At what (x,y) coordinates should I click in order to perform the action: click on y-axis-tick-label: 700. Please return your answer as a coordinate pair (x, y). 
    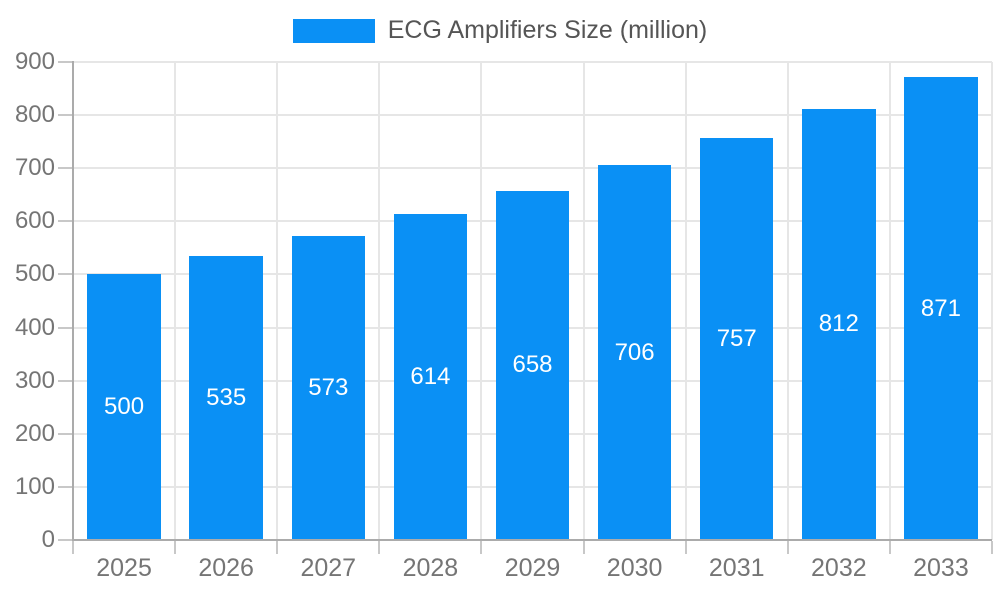
    Looking at the image, I should click on (34, 168).